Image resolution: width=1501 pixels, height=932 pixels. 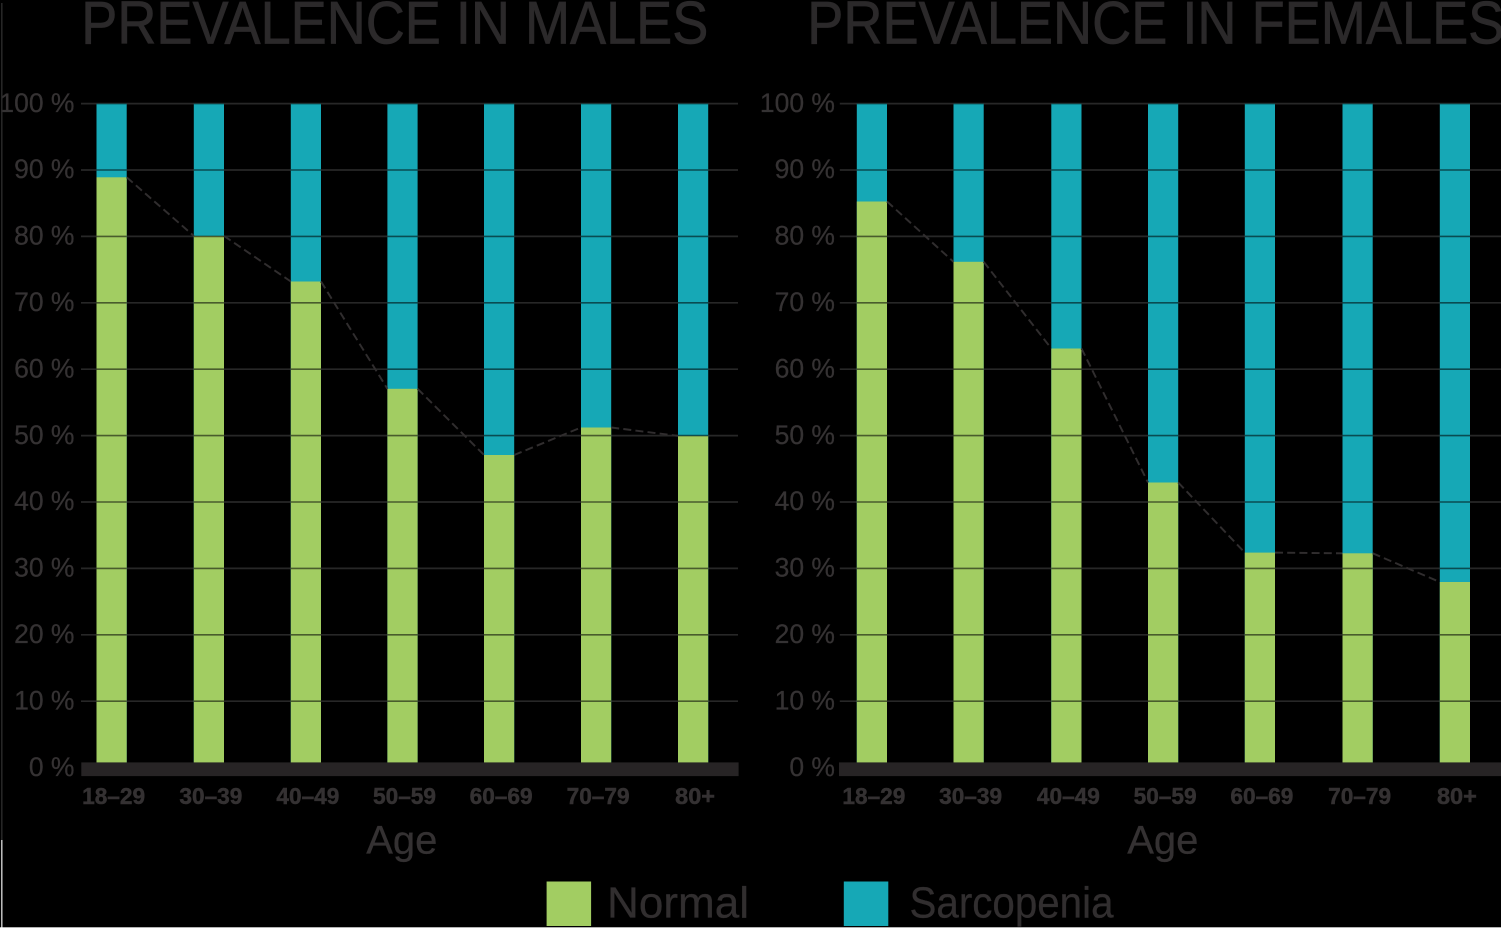 I want to click on svg-text: Sarcopenia, so click(x=1012, y=904).